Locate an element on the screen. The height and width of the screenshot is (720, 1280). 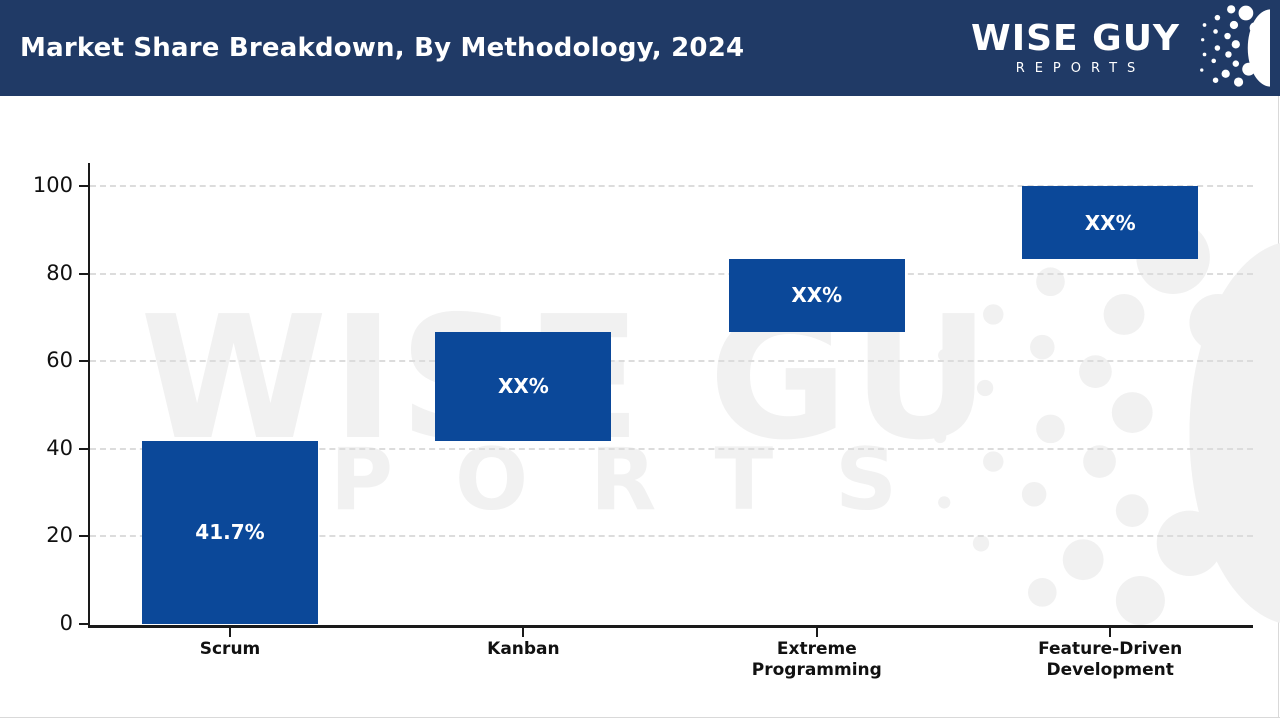
y-tick-label-80: 80 is located at coordinates (59, 272).